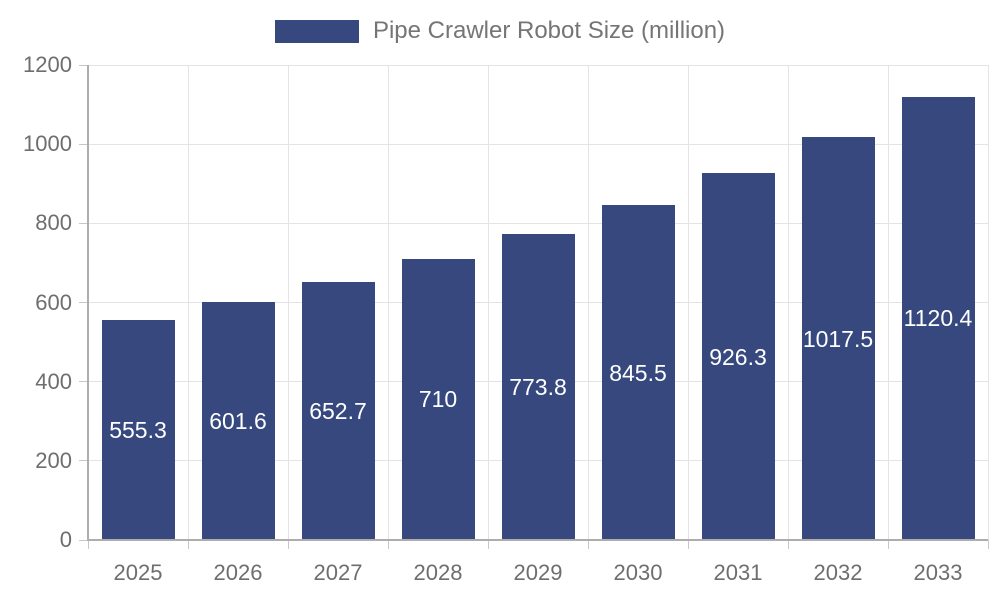 The height and width of the screenshot is (600, 1000). What do you see at coordinates (65, 539) in the screenshot?
I see `y-axis-label: 0` at bounding box center [65, 539].